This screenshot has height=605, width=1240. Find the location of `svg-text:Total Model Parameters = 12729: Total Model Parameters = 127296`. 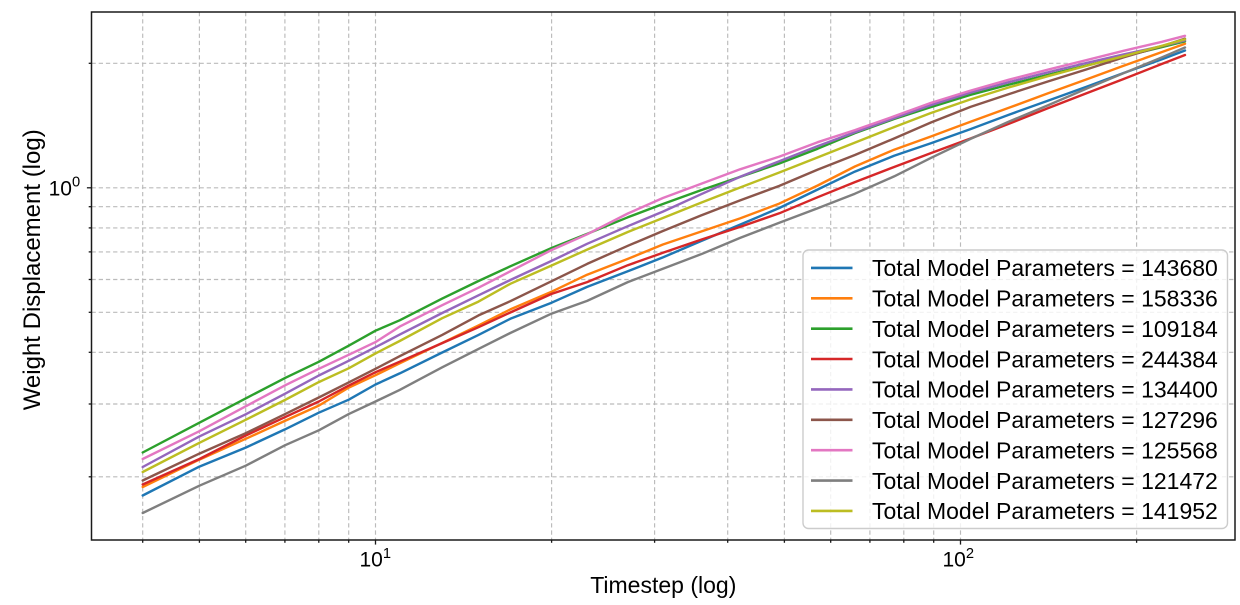

svg-text:Total Model Parameters = 12729: Total Model Parameters = 127296 is located at coordinates (1045, 420).